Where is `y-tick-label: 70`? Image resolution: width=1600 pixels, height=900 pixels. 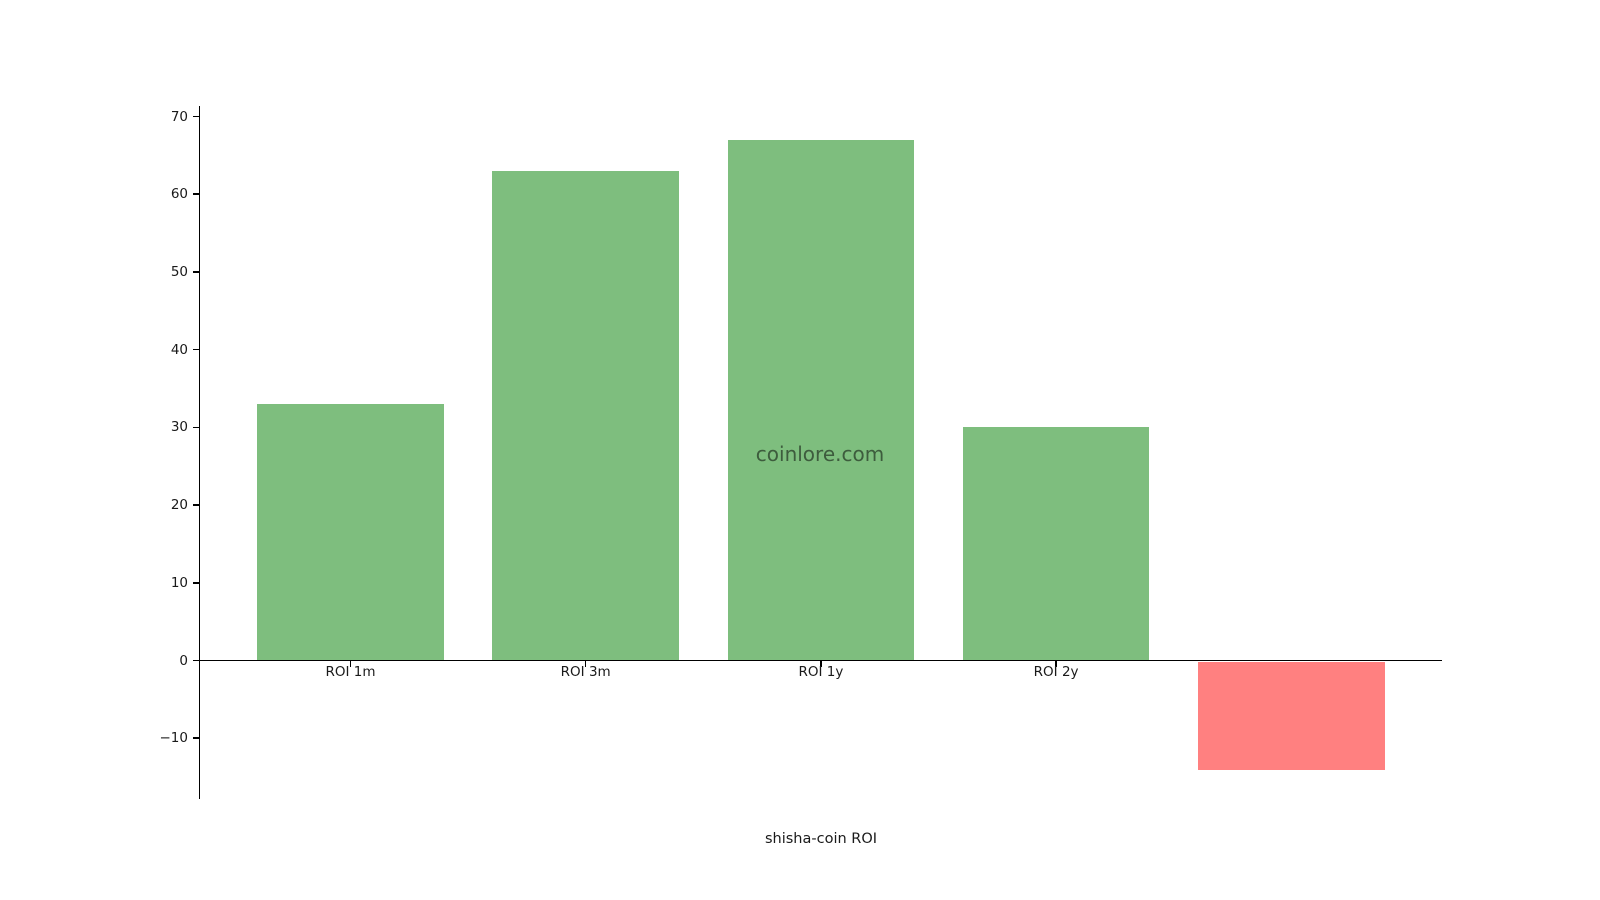
y-tick-label: 70 is located at coordinates (179, 116).